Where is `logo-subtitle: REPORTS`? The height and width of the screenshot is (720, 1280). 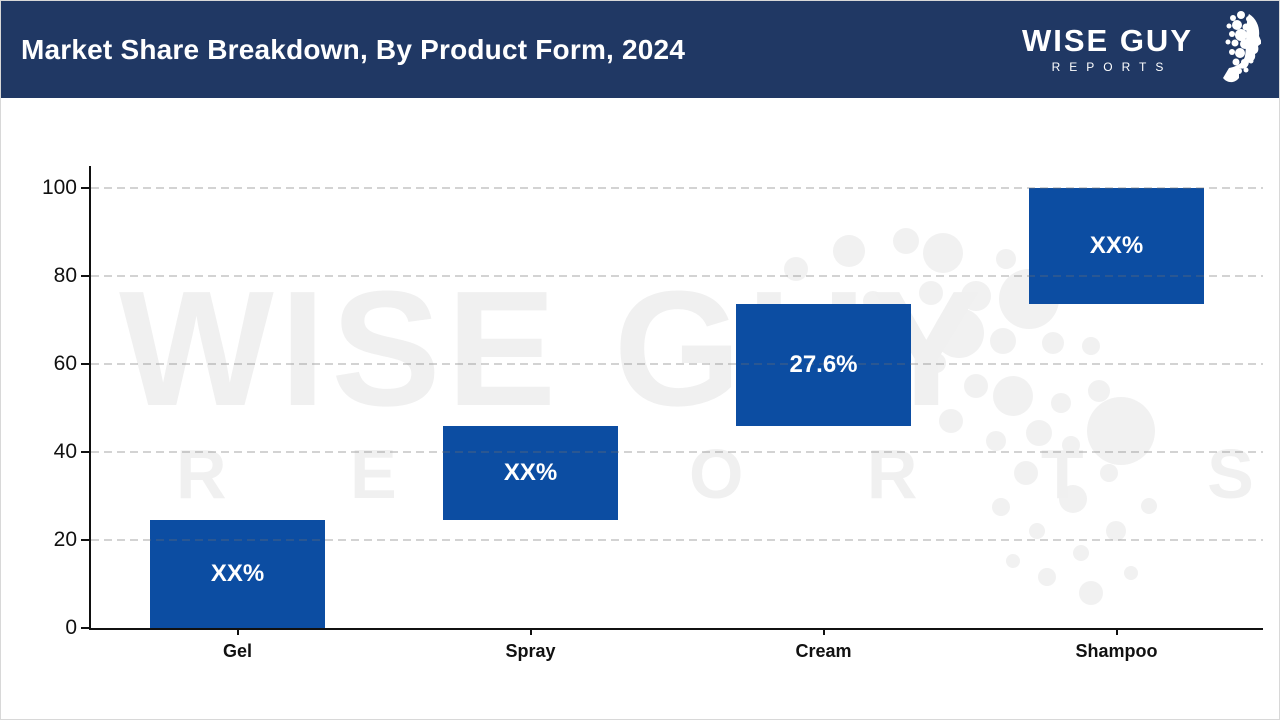 logo-subtitle: REPORTS is located at coordinates (1112, 67).